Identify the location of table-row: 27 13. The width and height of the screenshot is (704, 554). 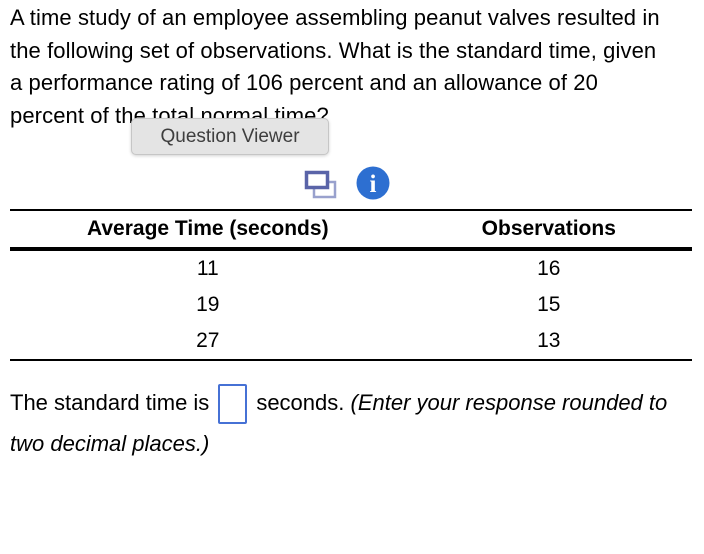
(351, 341).